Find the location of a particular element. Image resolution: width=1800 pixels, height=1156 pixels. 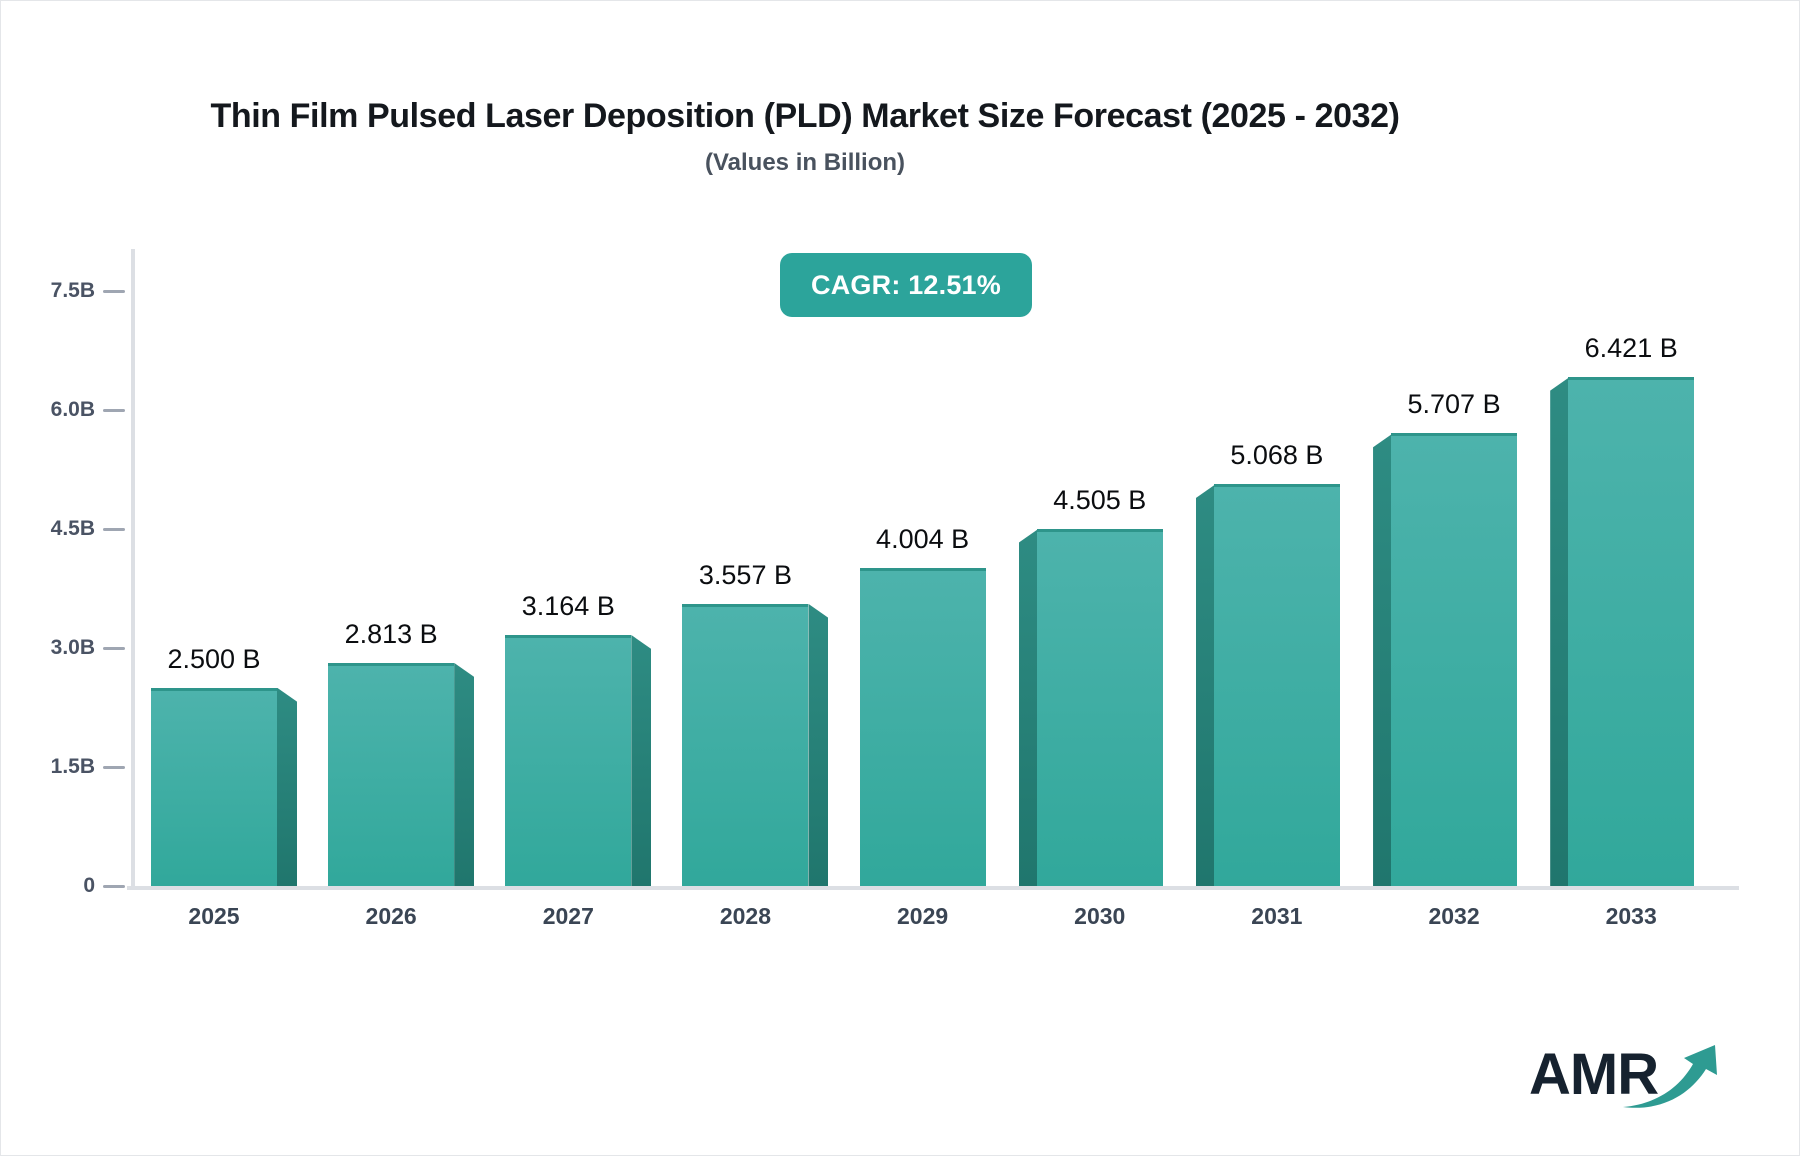

amr-logo: AMR is located at coordinates (1629, 1081).